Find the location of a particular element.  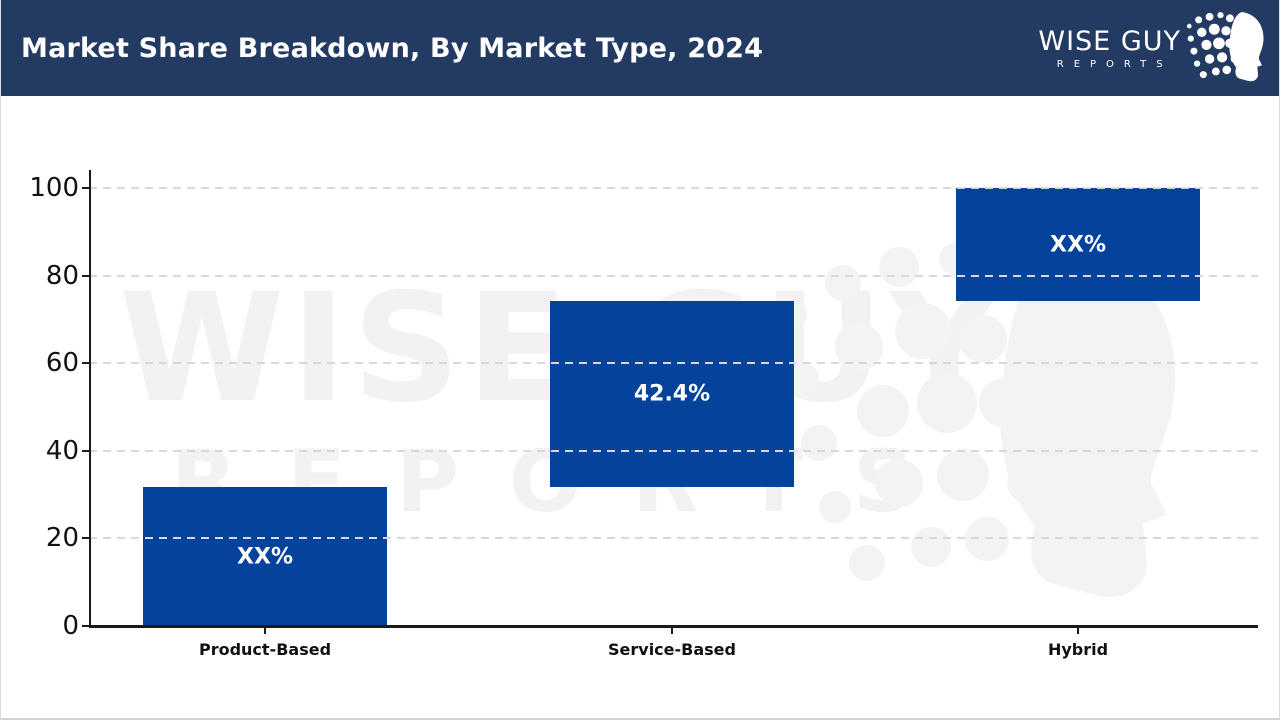

bottom-divider is located at coordinates (640, 719).